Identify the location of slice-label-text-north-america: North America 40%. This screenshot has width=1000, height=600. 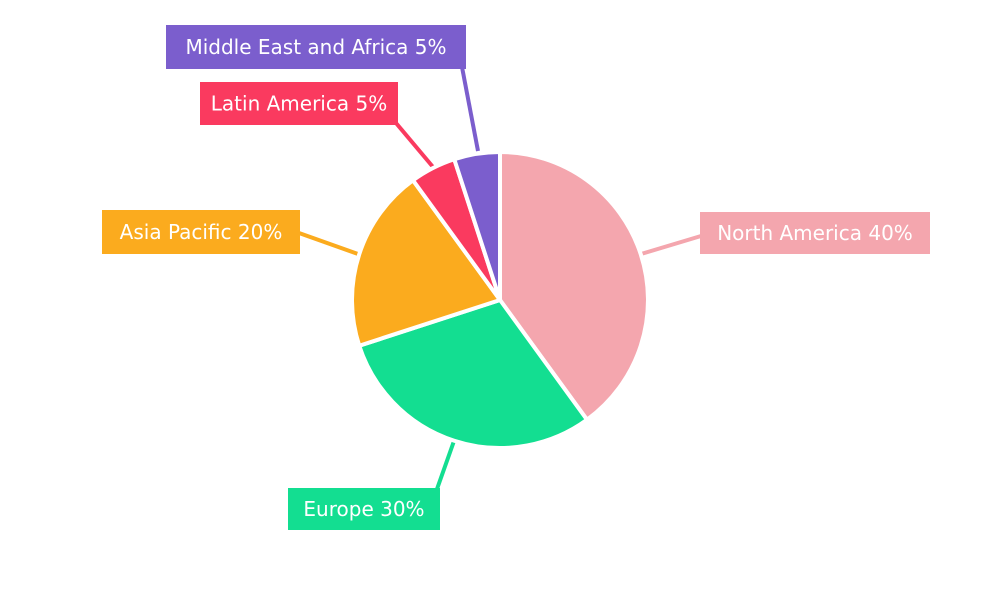
(815, 233).